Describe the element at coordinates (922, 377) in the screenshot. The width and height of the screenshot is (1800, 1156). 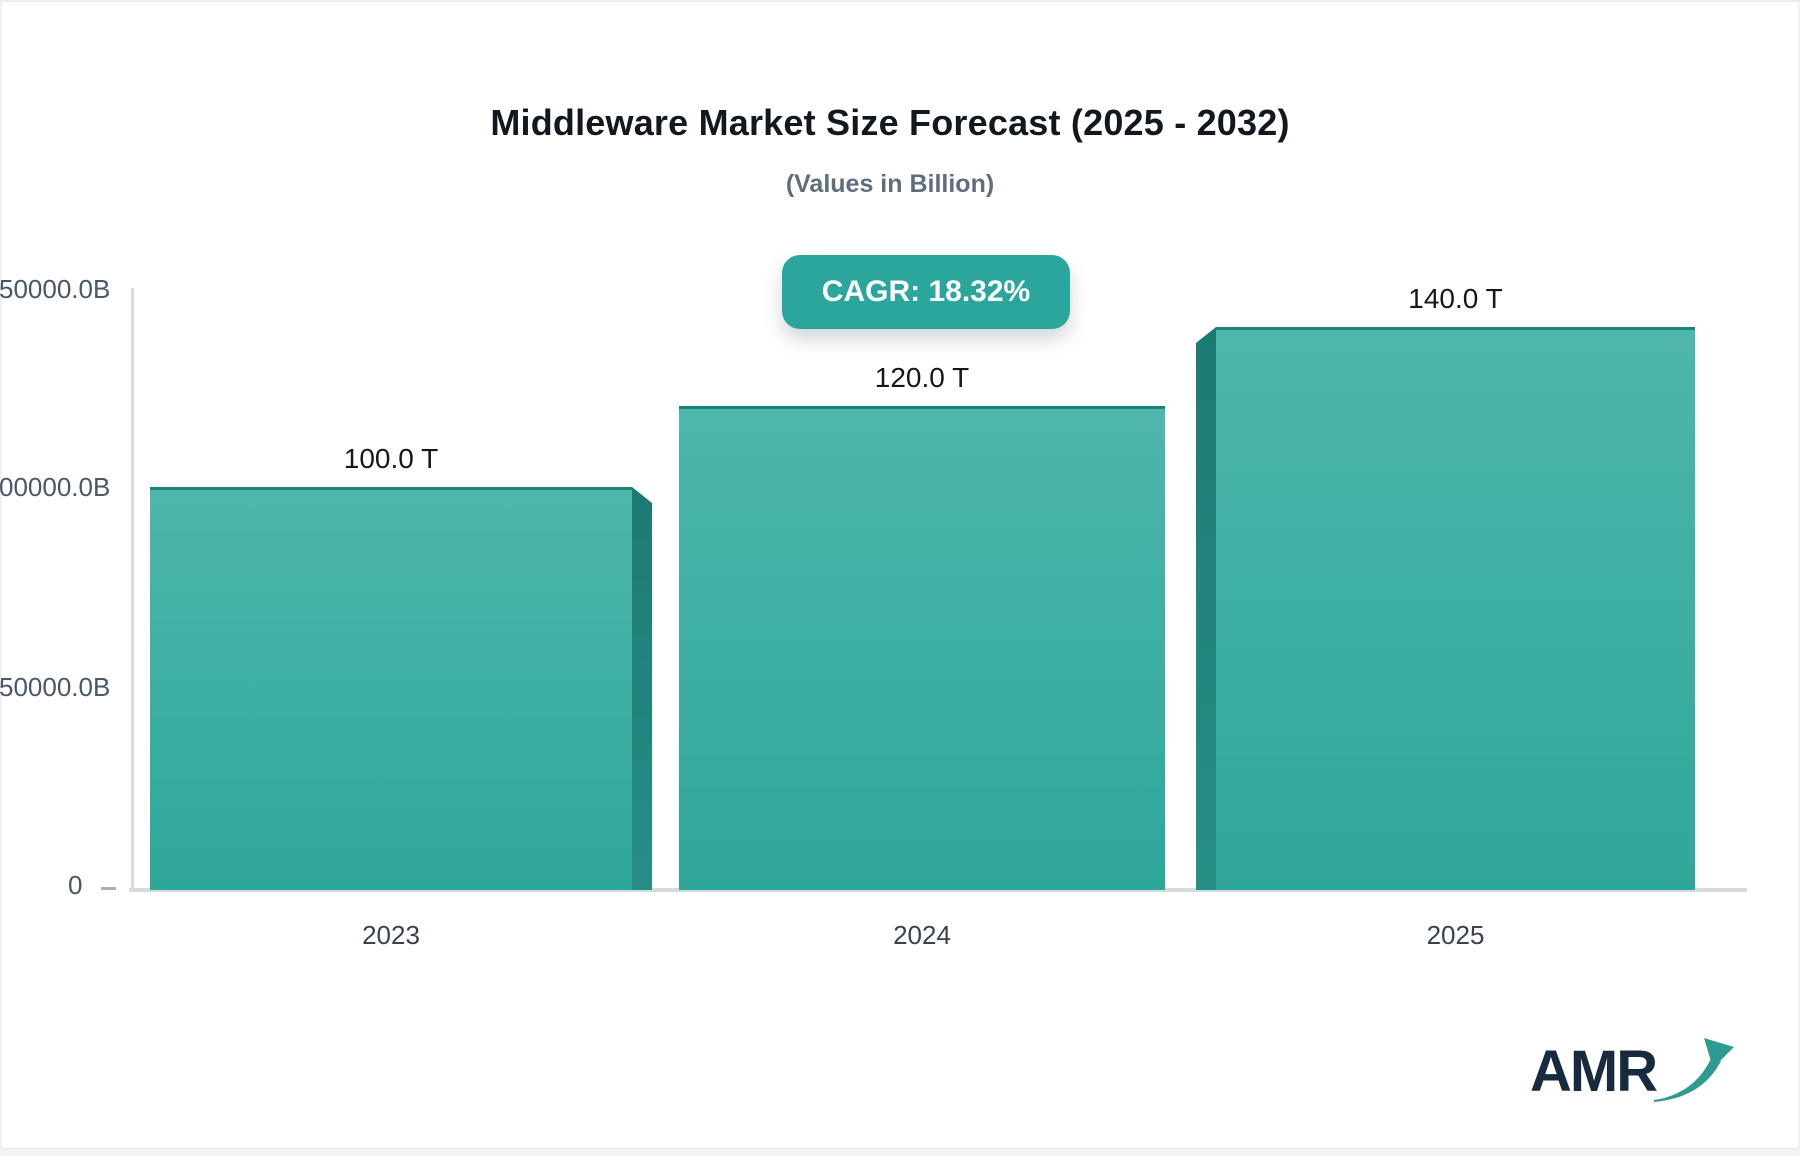
I see `bar-value-label-2024: 120.0 T` at that location.